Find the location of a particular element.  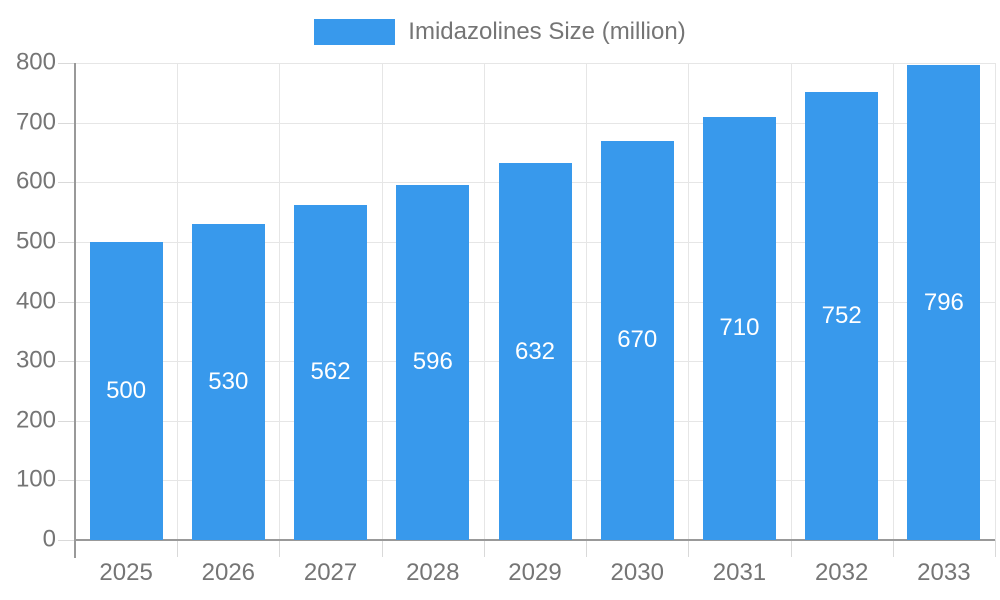

y-axis-label: 400 is located at coordinates (35, 300).